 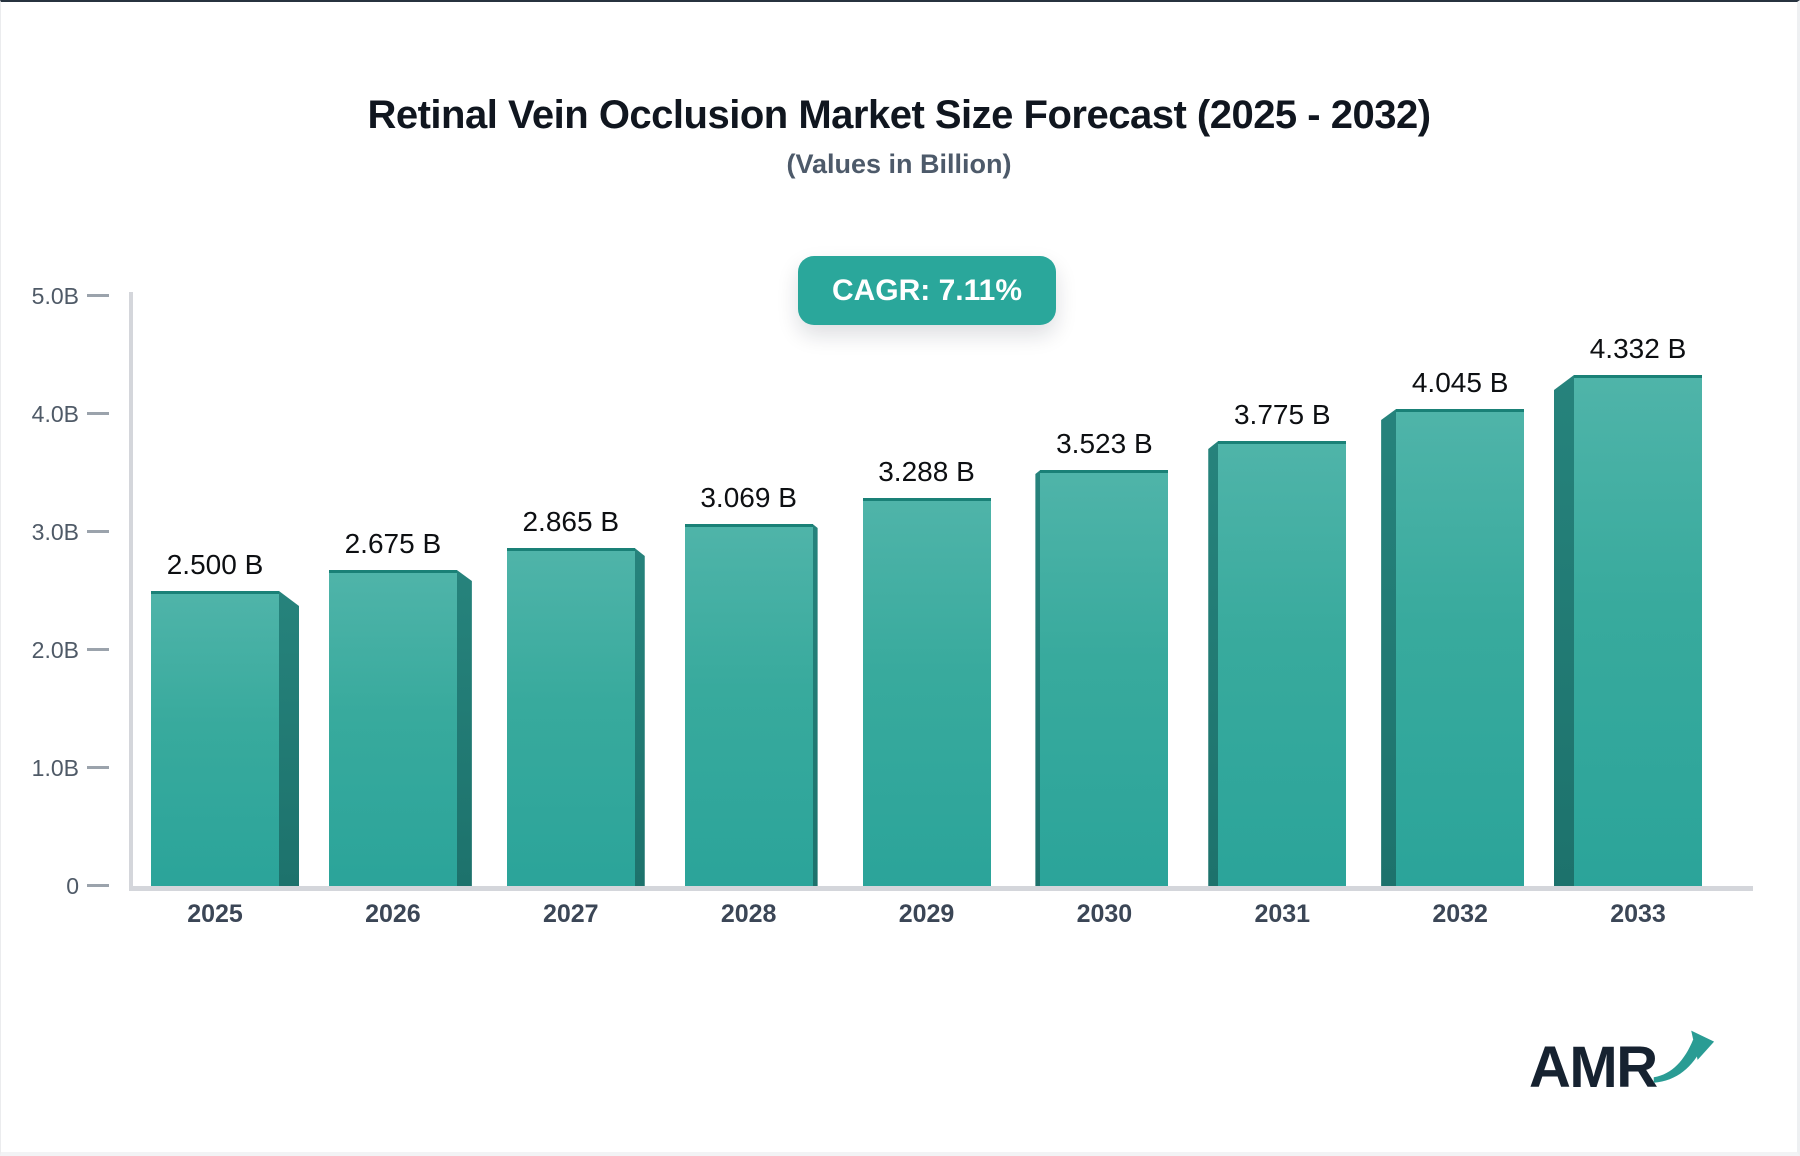 I want to click on y-axis-label-2.0B: 2.0B, so click(x=55, y=650).